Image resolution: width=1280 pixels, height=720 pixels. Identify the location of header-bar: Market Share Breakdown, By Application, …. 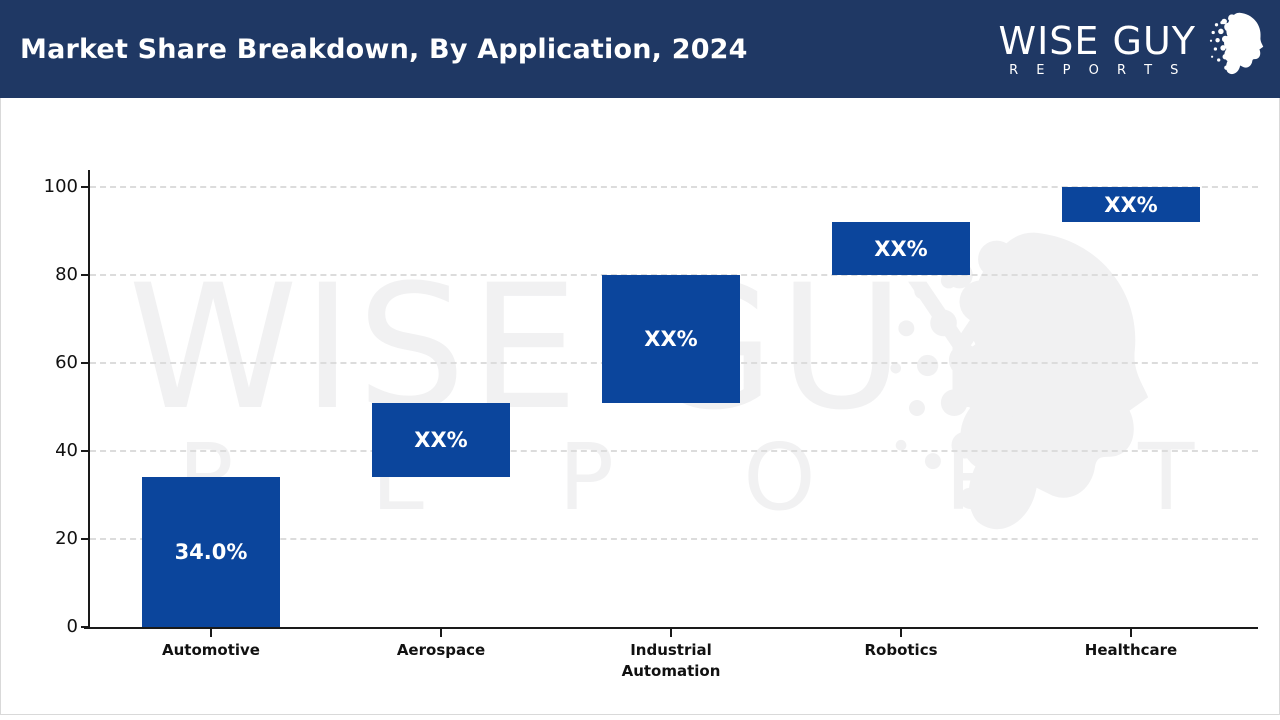
(640, 49).